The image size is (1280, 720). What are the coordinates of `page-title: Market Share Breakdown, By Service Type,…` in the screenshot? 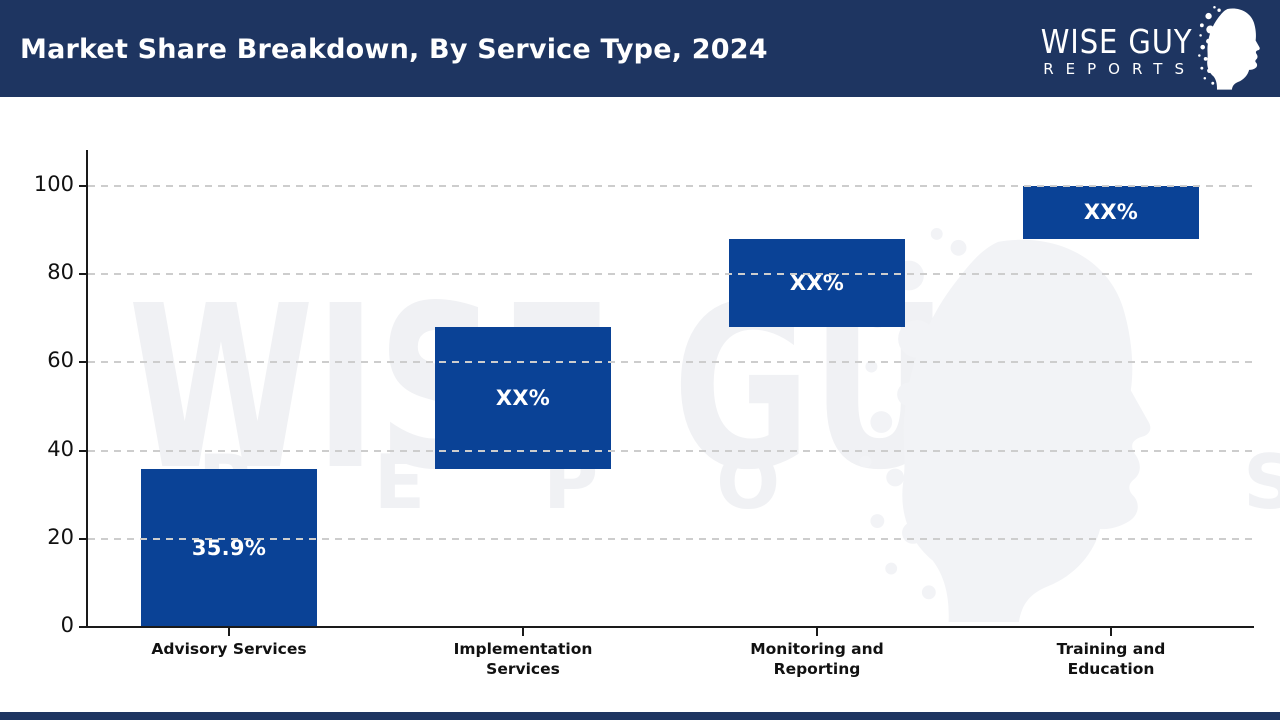 It's located at (394, 49).